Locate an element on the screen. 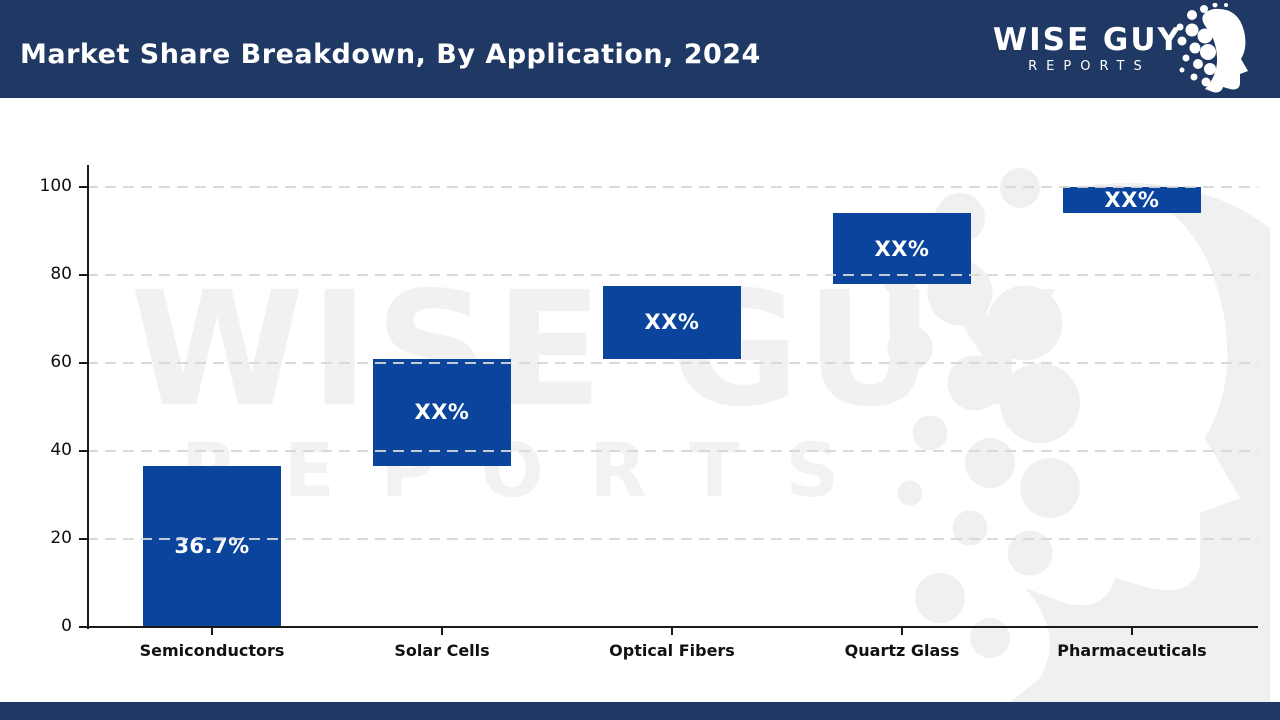  x-category-label: Quartz Glass is located at coordinates (902, 650).